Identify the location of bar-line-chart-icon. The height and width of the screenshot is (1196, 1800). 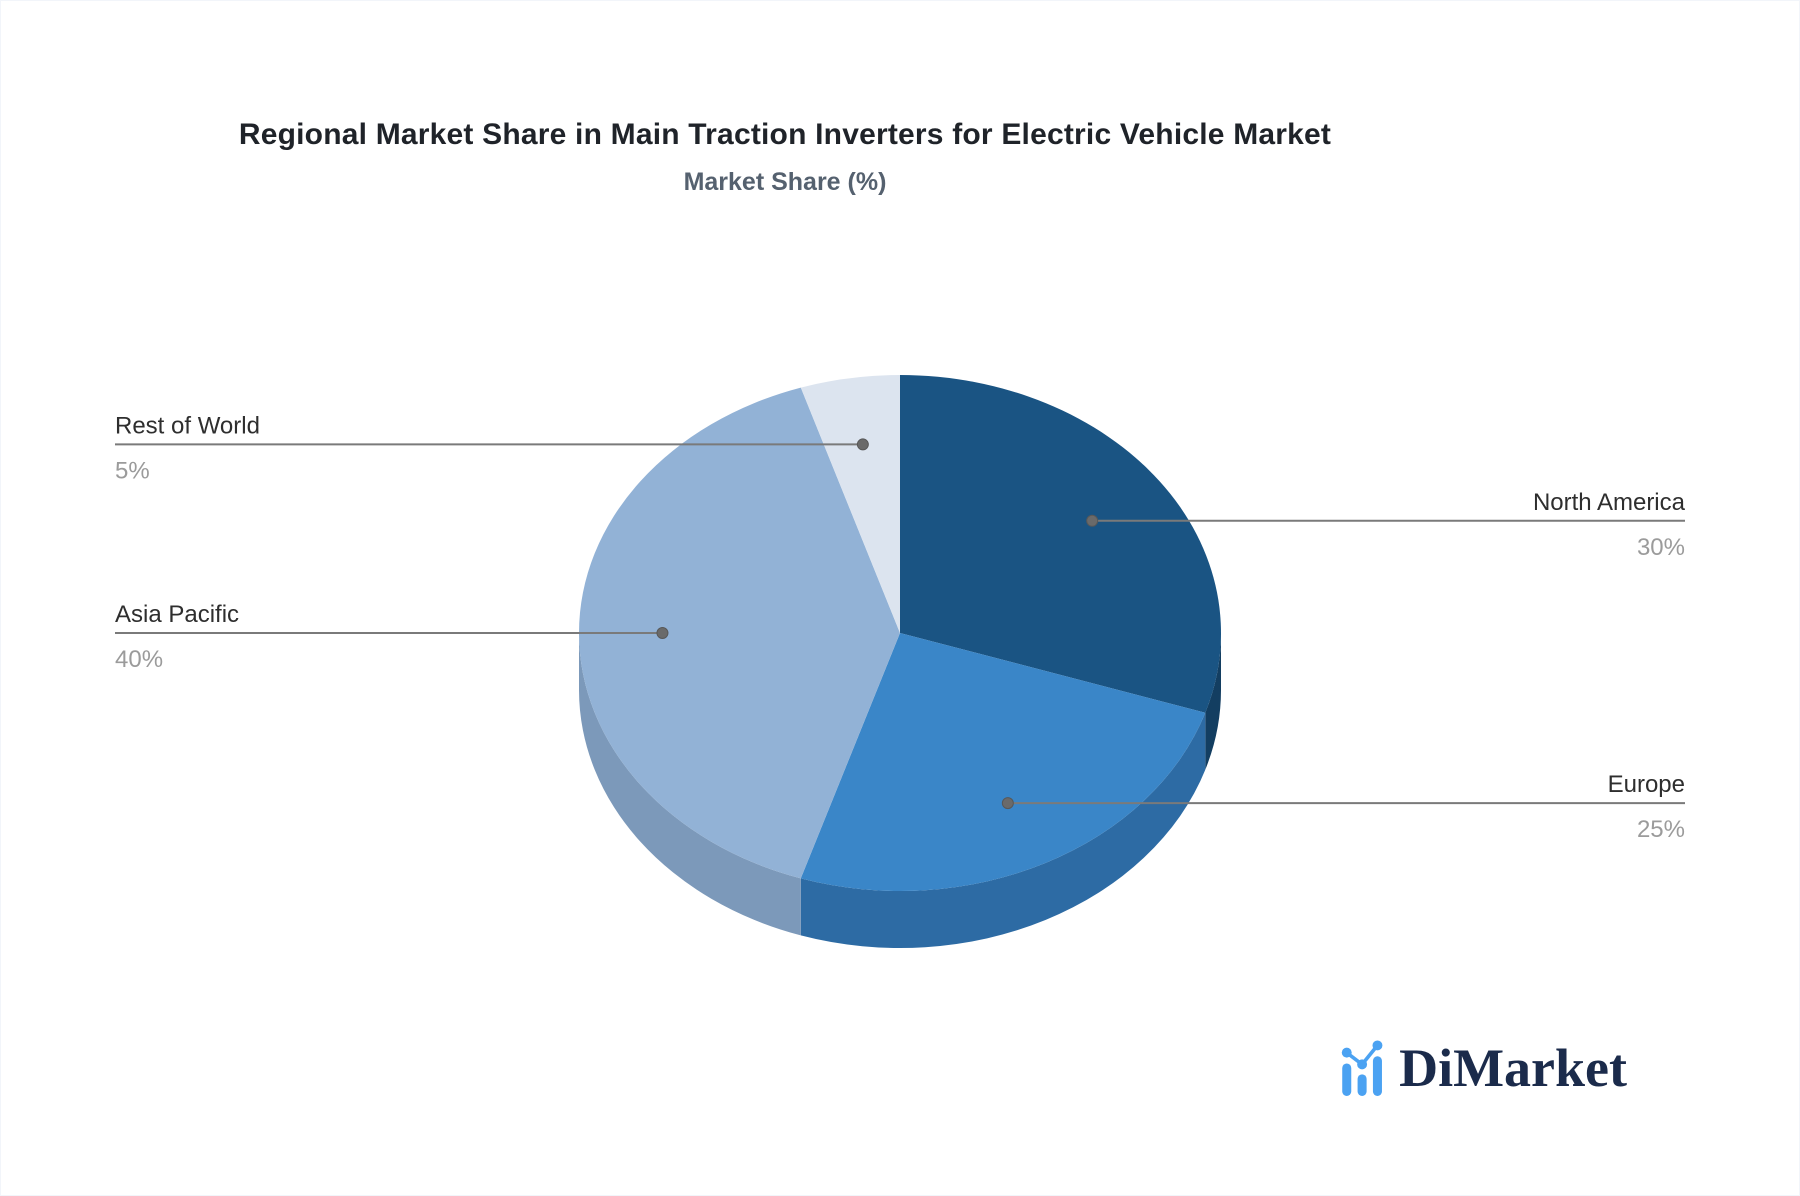
(1362, 1068).